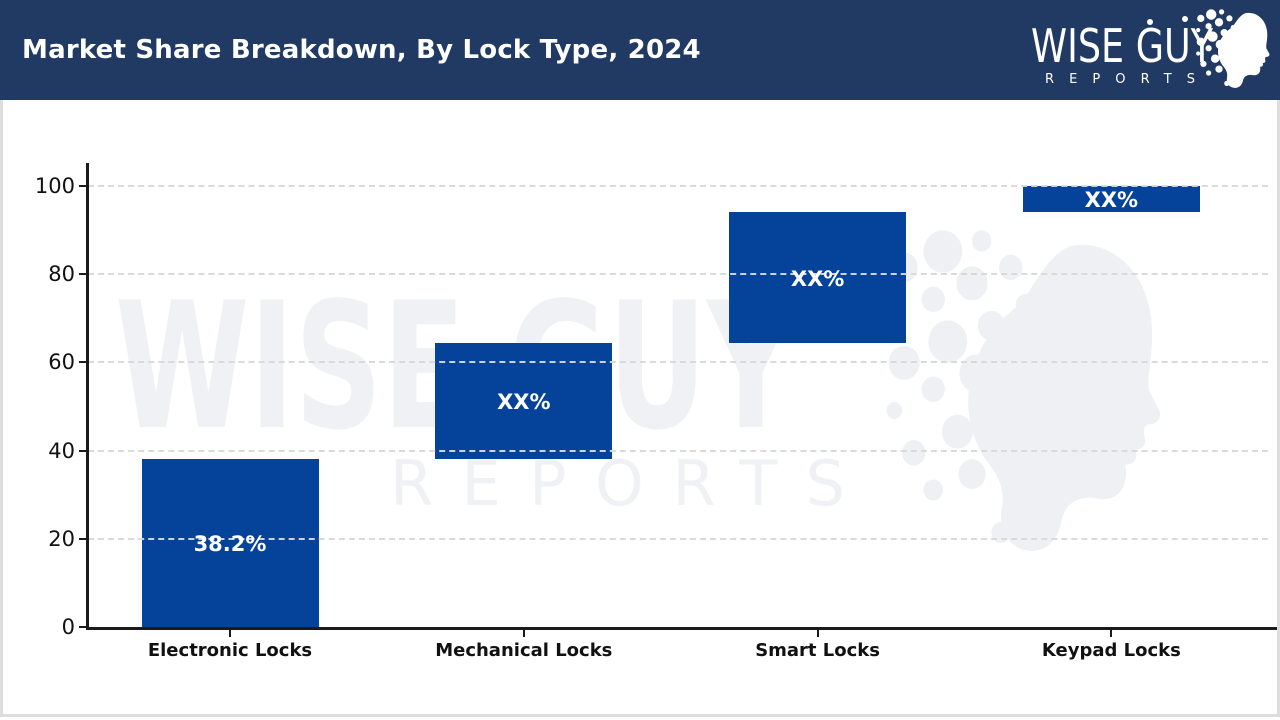 The height and width of the screenshot is (720, 1280). What do you see at coordinates (1111, 650) in the screenshot?
I see `x-category-label: Keypad Locks` at bounding box center [1111, 650].